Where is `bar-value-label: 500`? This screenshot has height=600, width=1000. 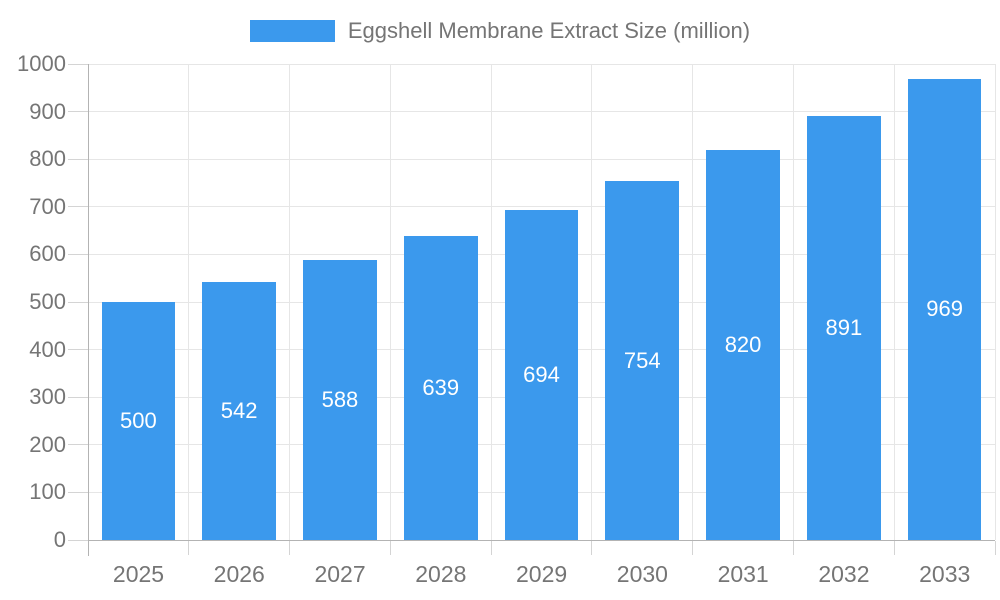 bar-value-label: 500 is located at coordinates (138, 420).